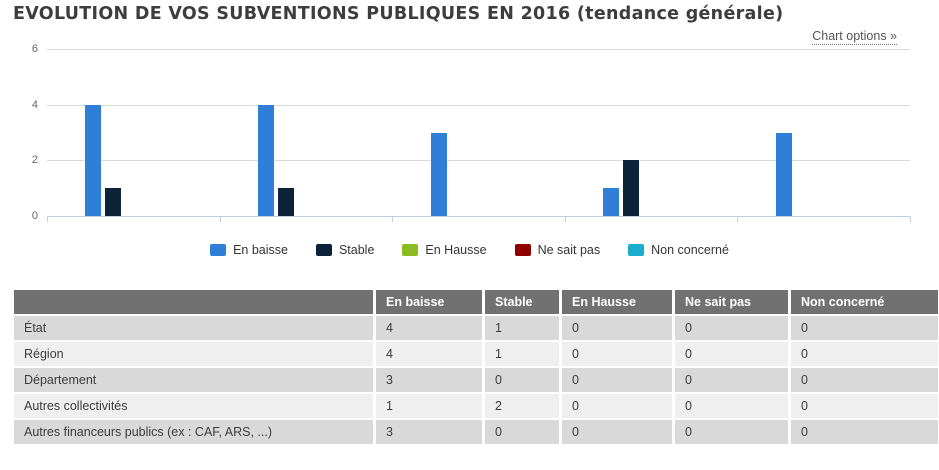 The width and height of the screenshot is (939, 470). What do you see at coordinates (356, 250) in the screenshot?
I see `legend-label: Stable` at bounding box center [356, 250].